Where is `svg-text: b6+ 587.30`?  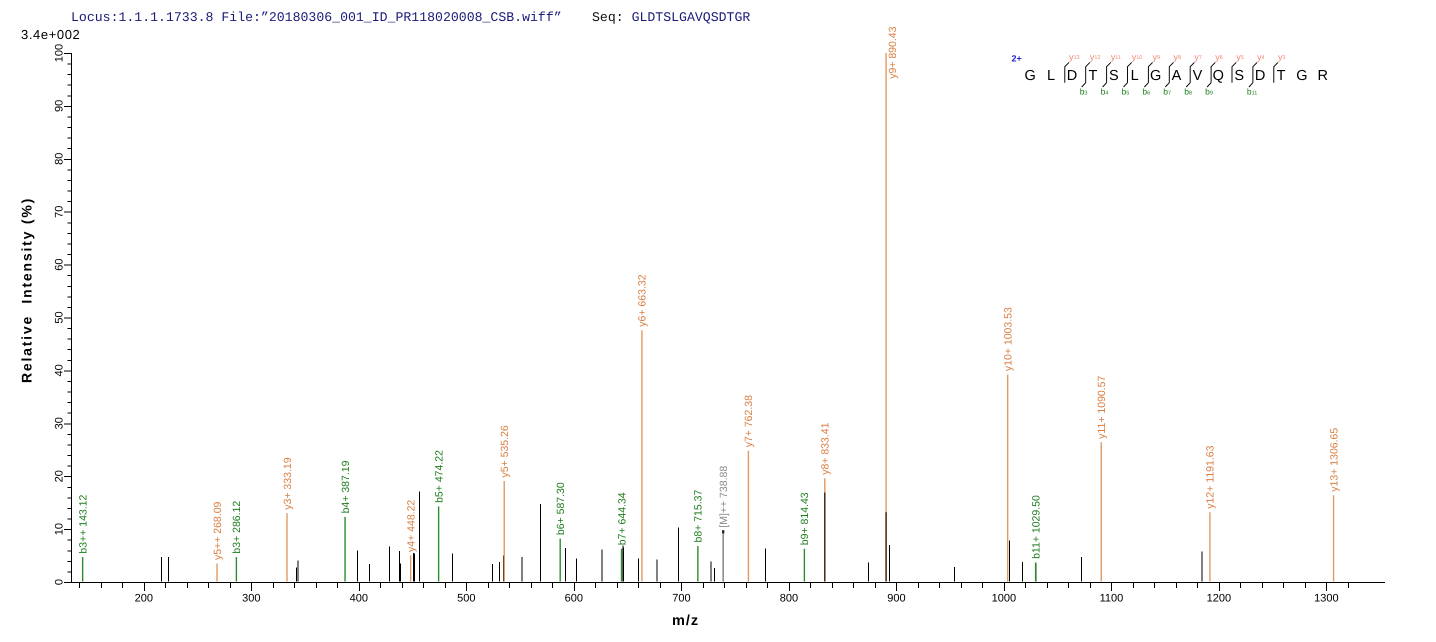
svg-text: b6+ 587.30 is located at coordinates (561, 508).